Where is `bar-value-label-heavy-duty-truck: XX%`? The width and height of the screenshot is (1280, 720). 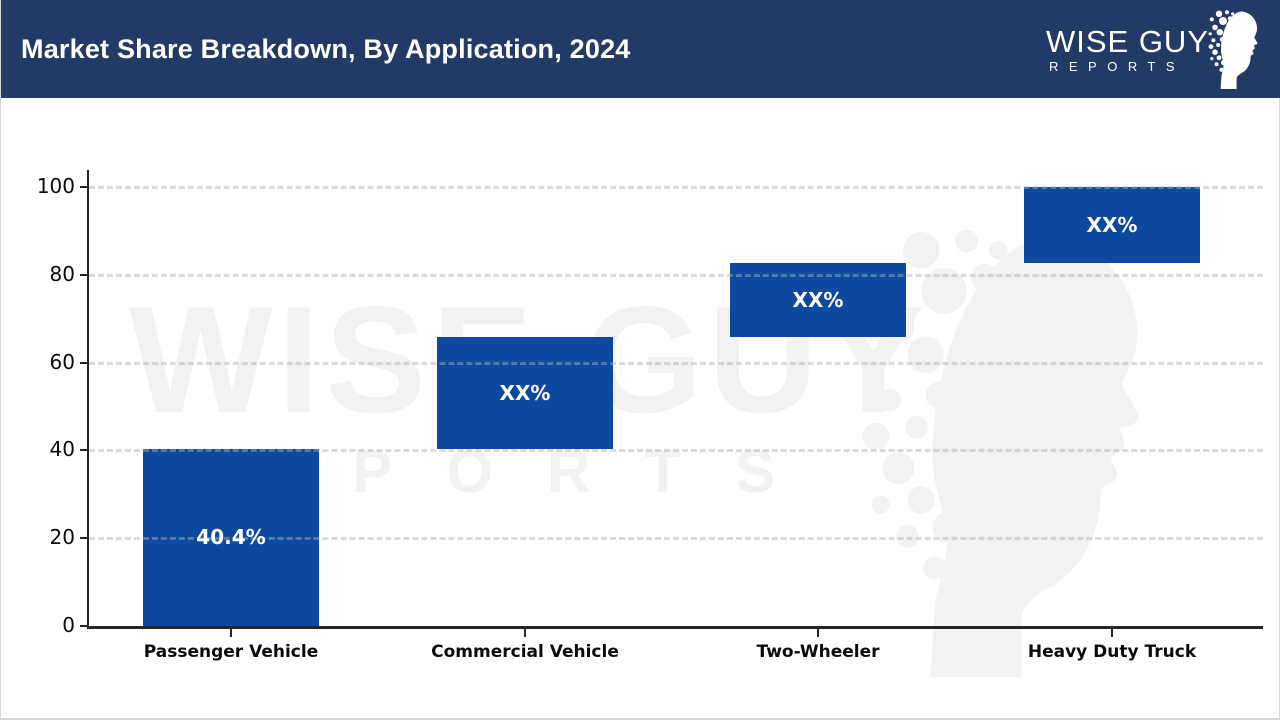 bar-value-label-heavy-duty-truck: XX% is located at coordinates (1112, 224).